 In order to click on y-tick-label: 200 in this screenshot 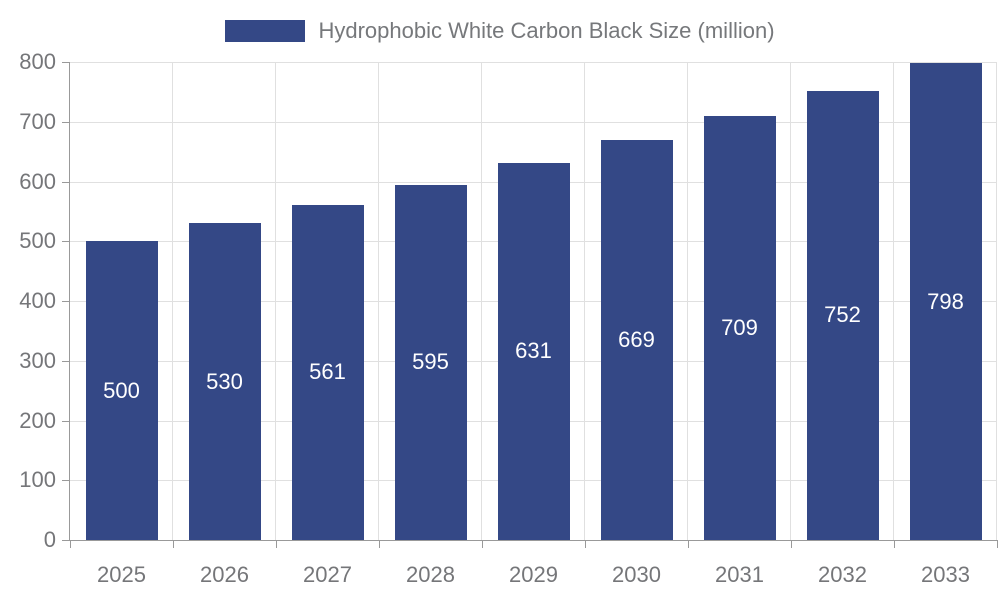, I will do `click(37, 420)`.